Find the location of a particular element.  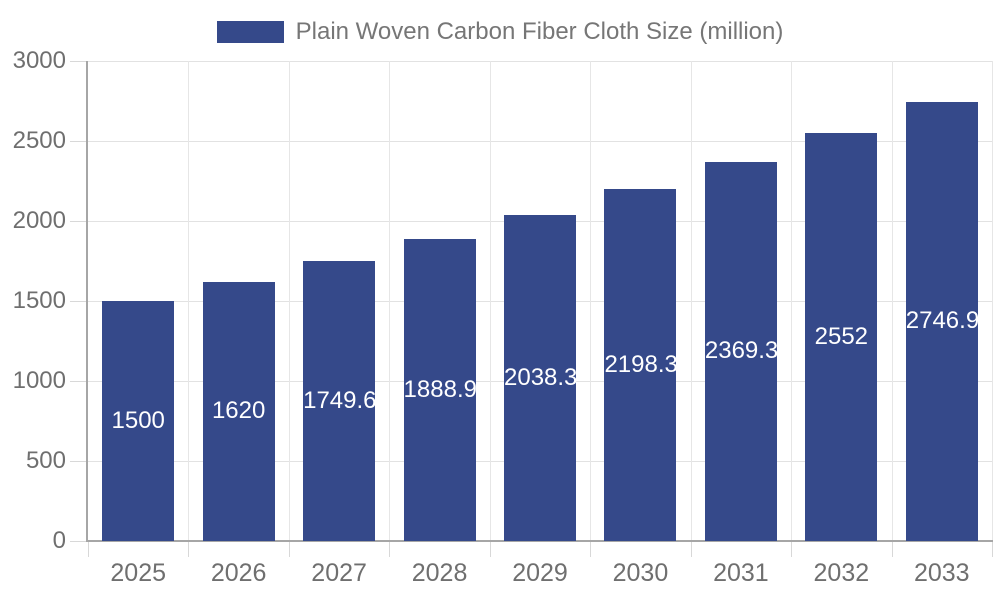

bar-value-label: 1749.6 is located at coordinates (340, 401).